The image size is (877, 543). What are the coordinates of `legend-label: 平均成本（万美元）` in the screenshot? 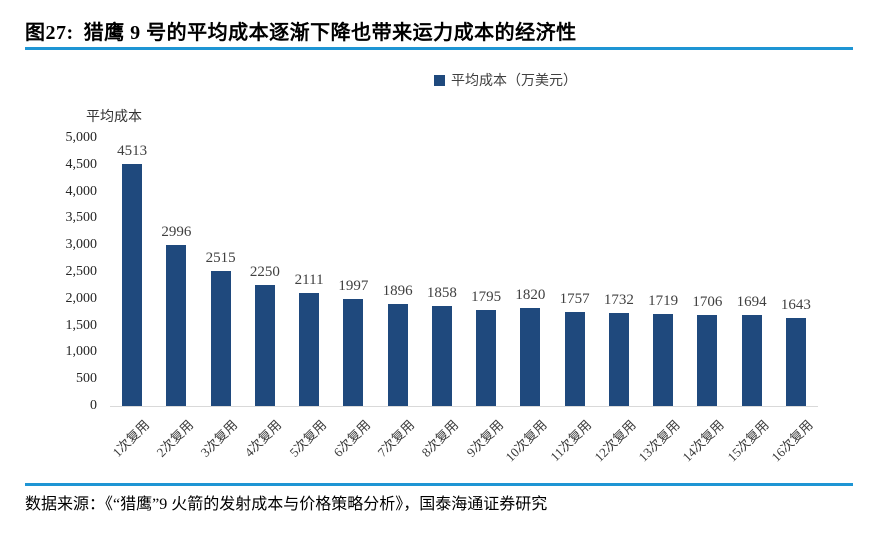 It's located at (514, 81).